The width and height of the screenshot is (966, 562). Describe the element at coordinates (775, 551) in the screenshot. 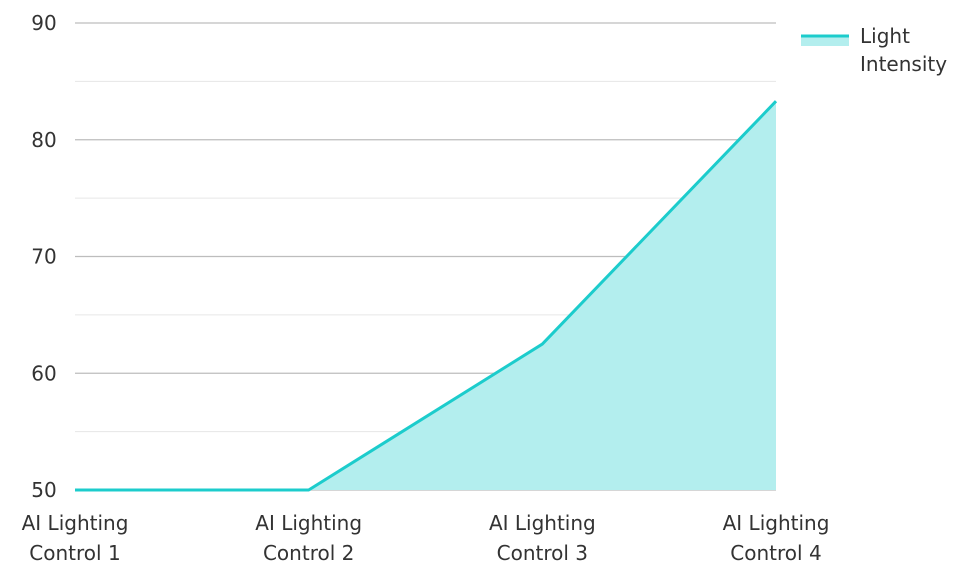

I see `x-tick-label-line: Control 4` at that location.